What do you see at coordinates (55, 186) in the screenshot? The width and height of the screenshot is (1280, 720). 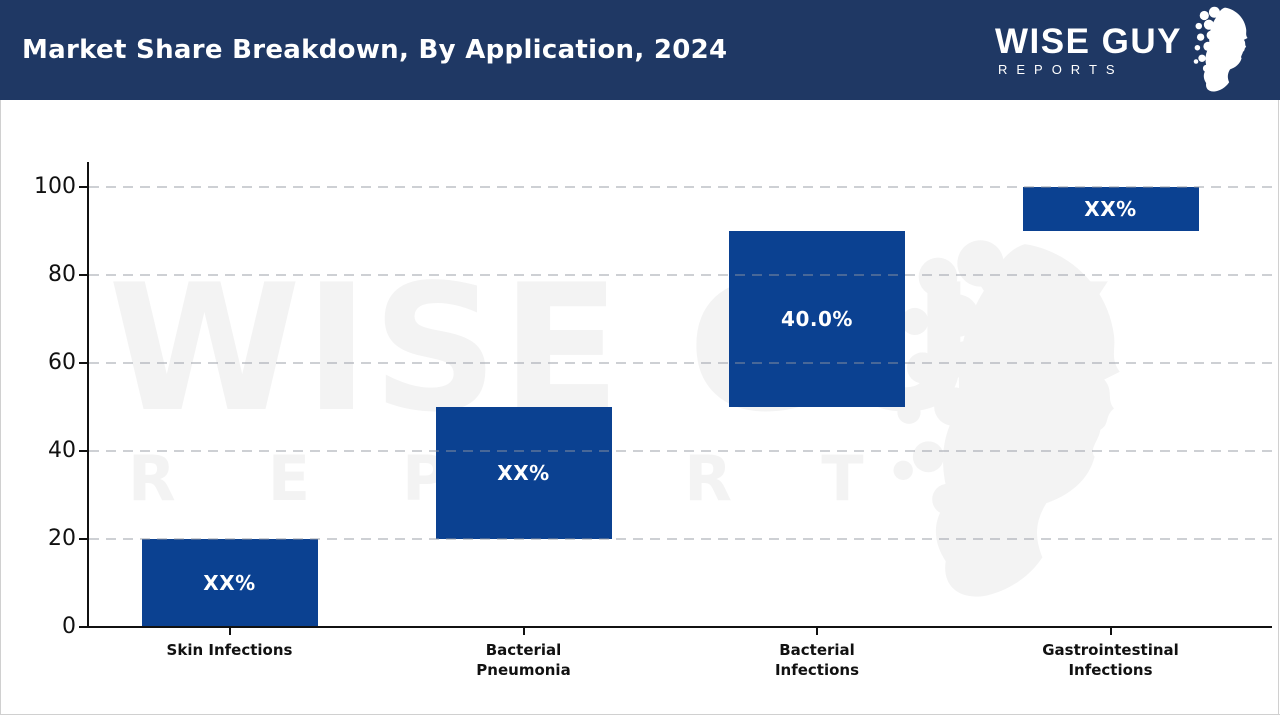 I see `y-tick-label: 100` at bounding box center [55, 186].